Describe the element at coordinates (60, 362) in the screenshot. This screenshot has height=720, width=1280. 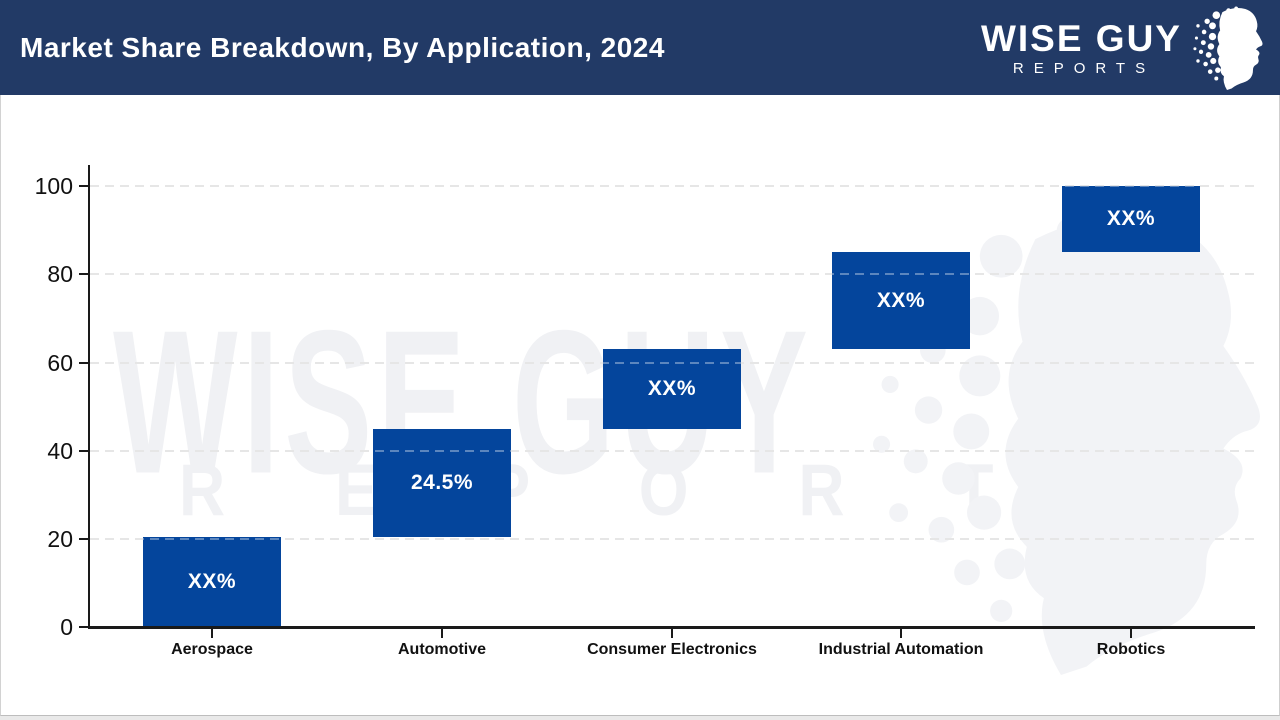
I see `y-tick-label-60: 60` at that location.